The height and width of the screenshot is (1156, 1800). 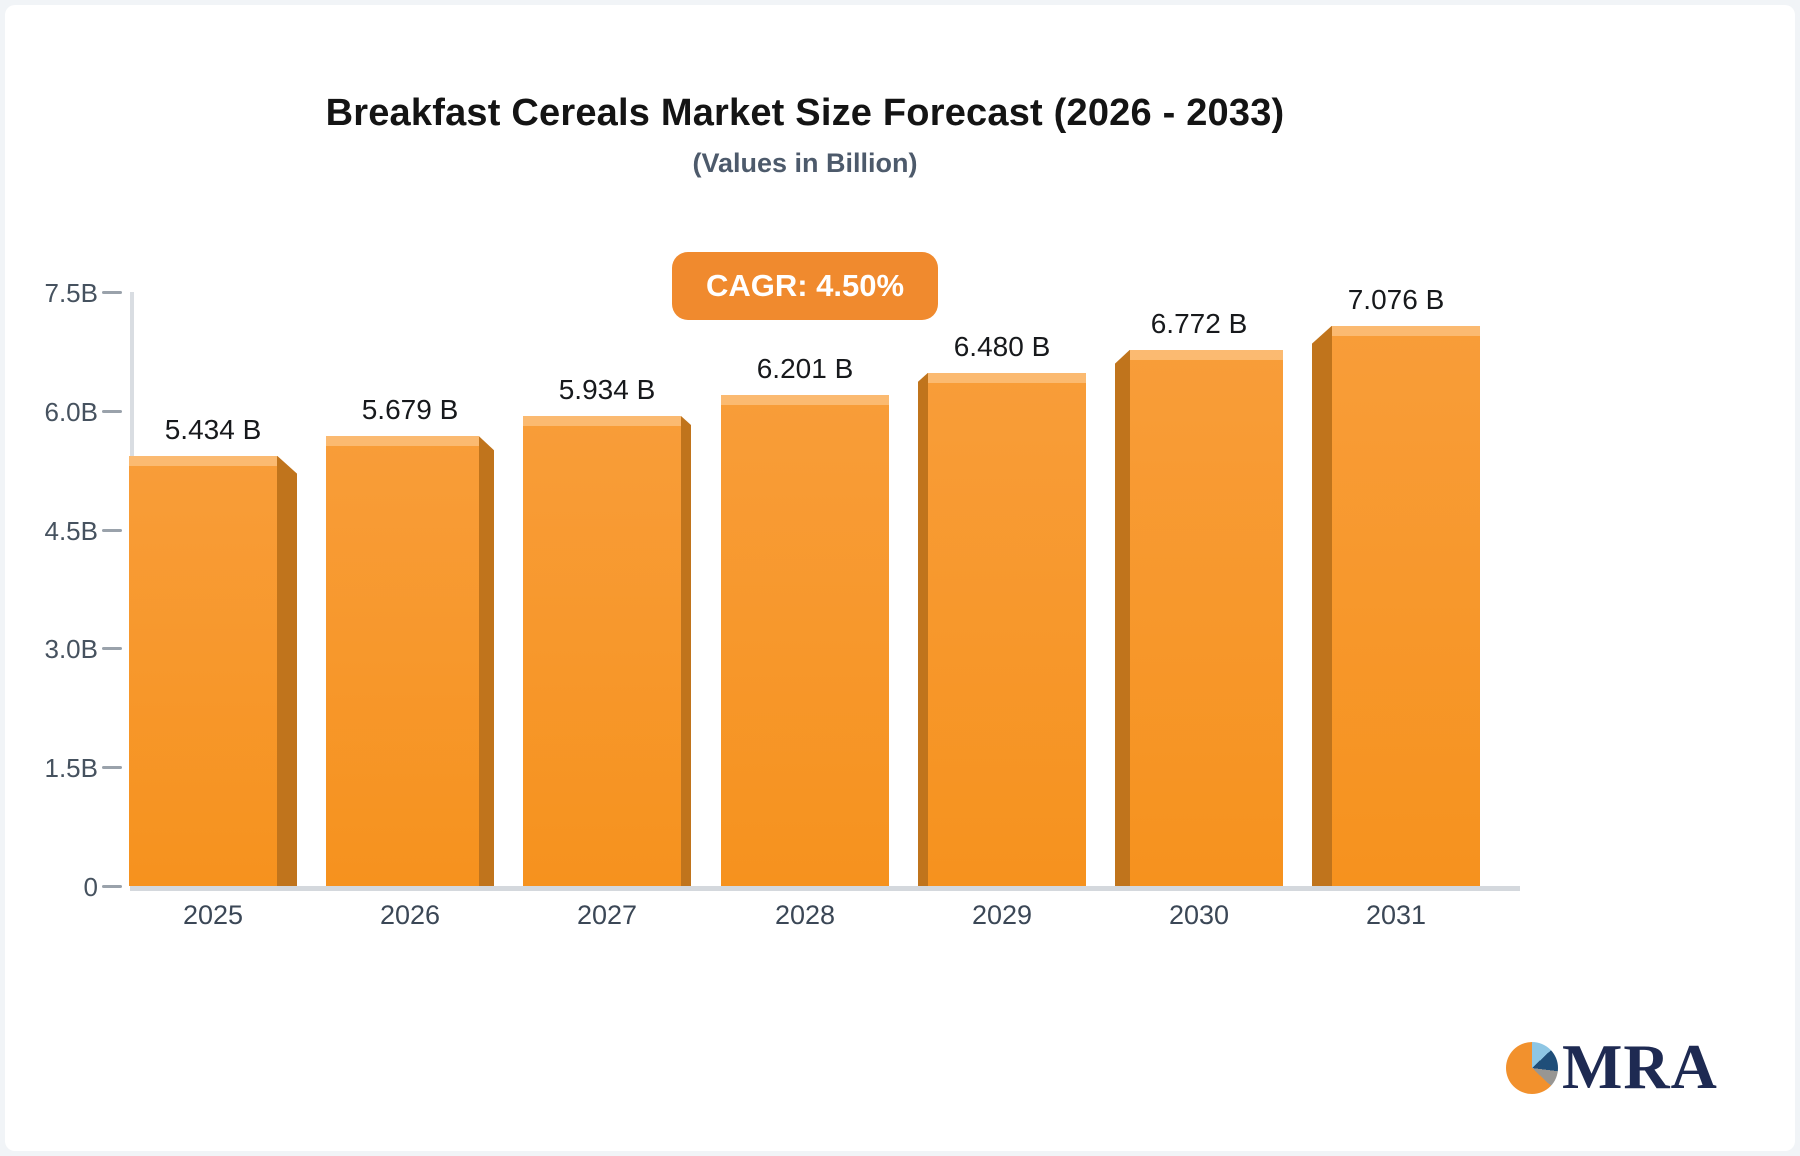 I want to click on y-tick-label: 0, so click(x=90, y=887).